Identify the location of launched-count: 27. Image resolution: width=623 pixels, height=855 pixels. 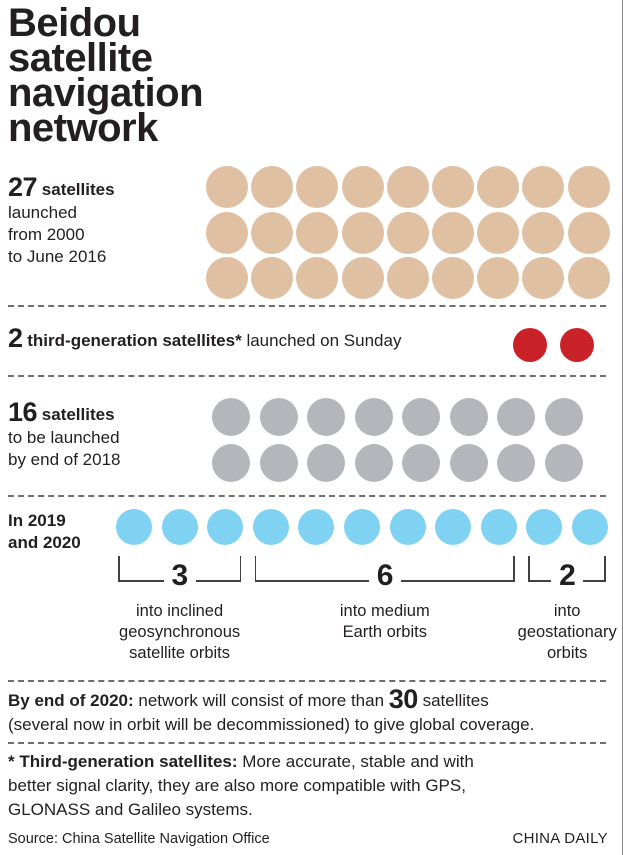
(23, 187).